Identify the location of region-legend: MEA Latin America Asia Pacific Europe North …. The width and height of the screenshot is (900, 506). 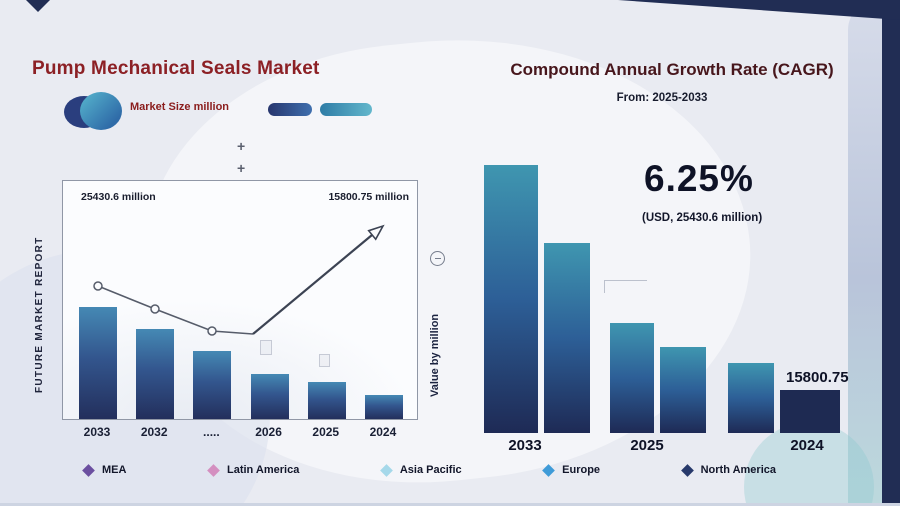
(429, 470).